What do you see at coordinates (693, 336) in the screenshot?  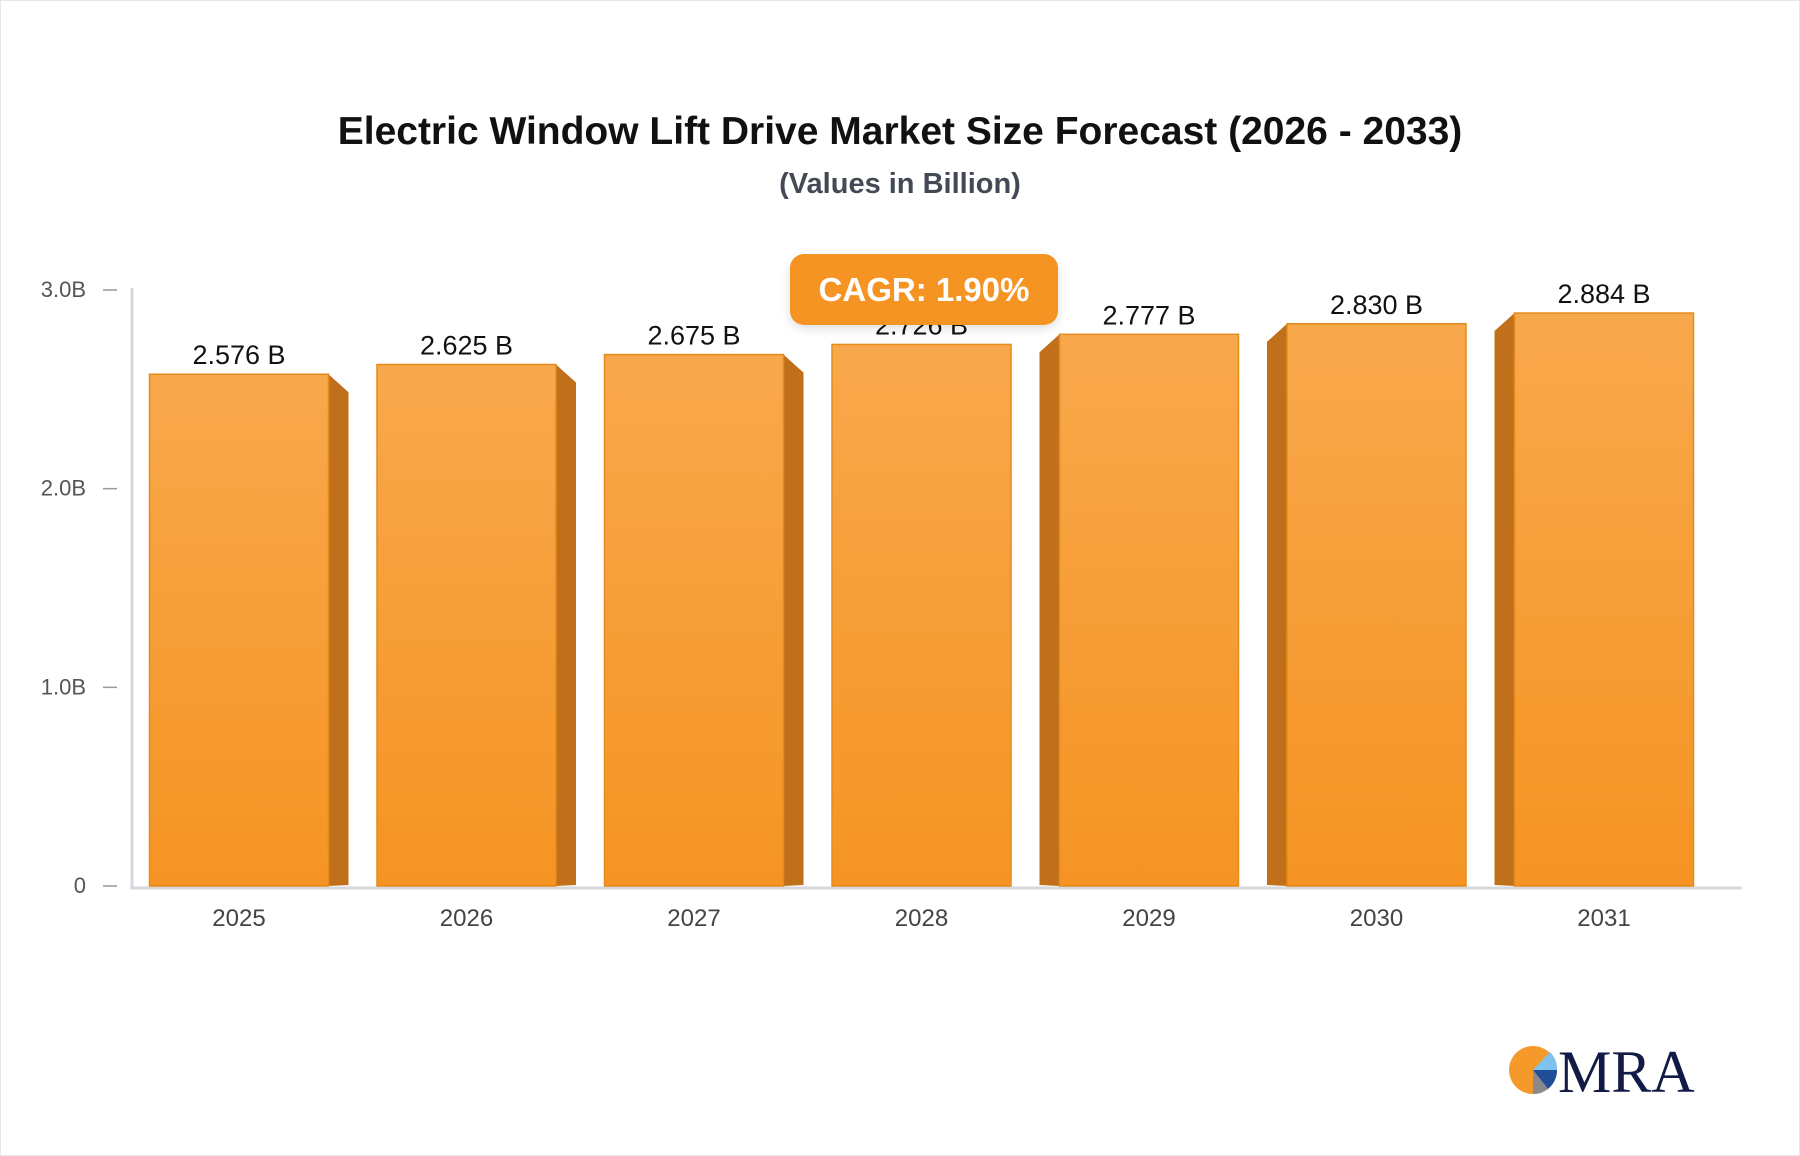 I see `data-label: 2.675 B` at bounding box center [693, 336].